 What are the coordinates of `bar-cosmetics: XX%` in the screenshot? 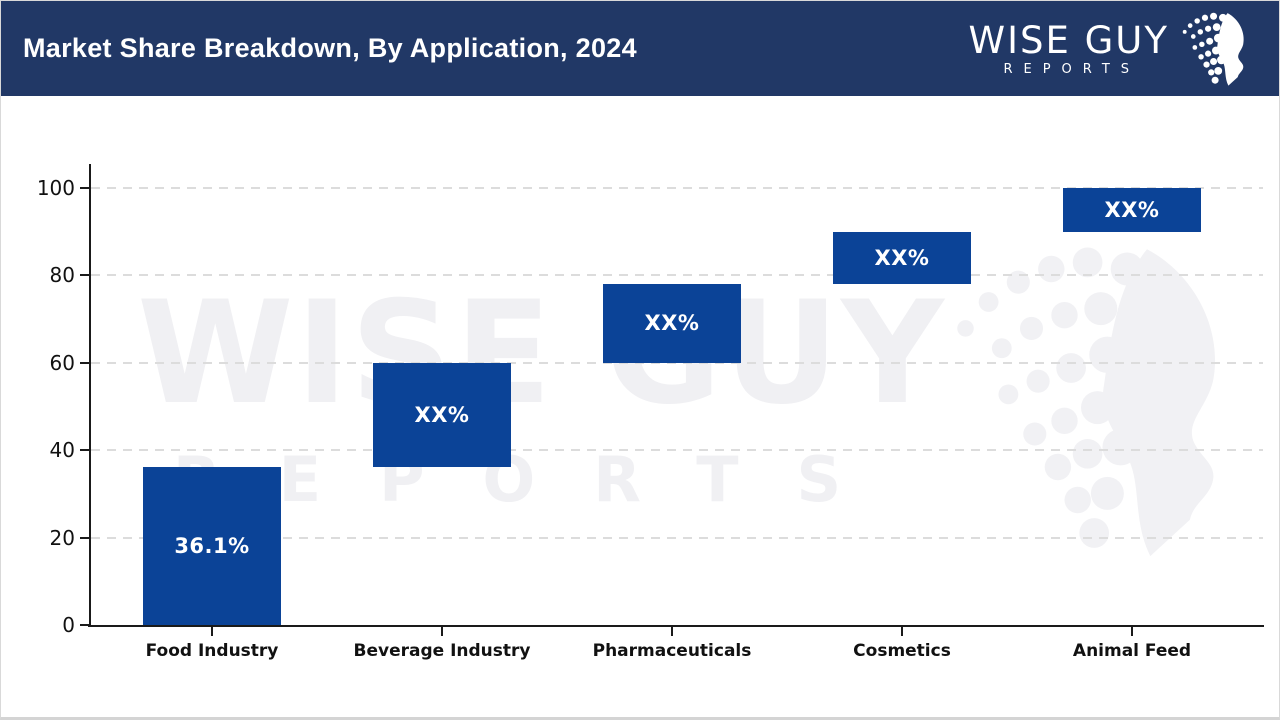 It's located at (902, 258).